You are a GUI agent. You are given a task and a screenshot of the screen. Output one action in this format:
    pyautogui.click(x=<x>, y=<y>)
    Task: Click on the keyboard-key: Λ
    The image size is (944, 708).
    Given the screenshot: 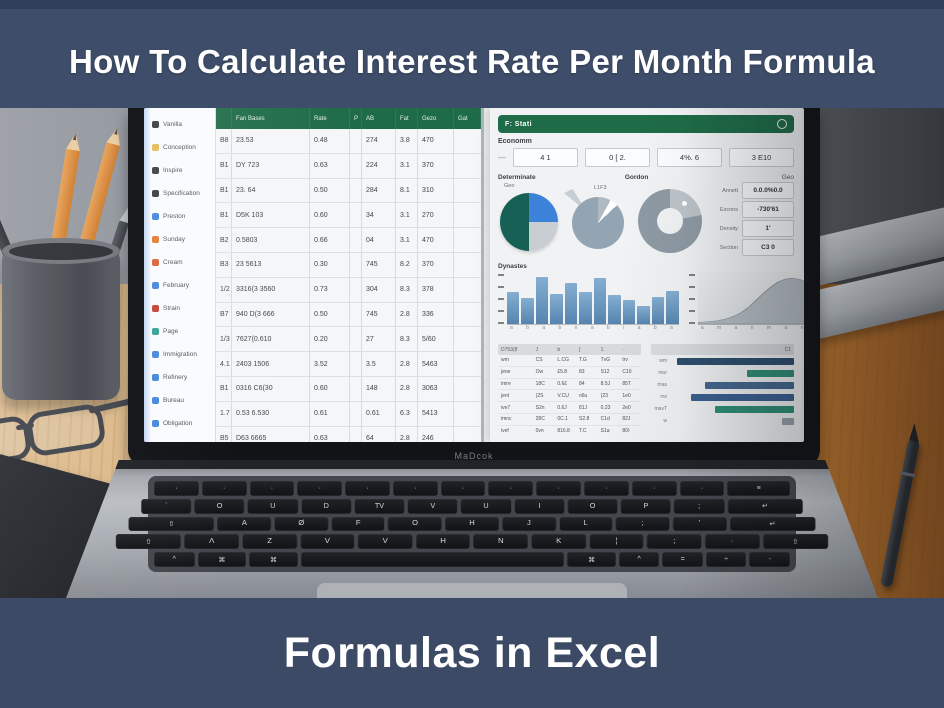 What is the action you would take?
    pyautogui.click(x=212, y=542)
    